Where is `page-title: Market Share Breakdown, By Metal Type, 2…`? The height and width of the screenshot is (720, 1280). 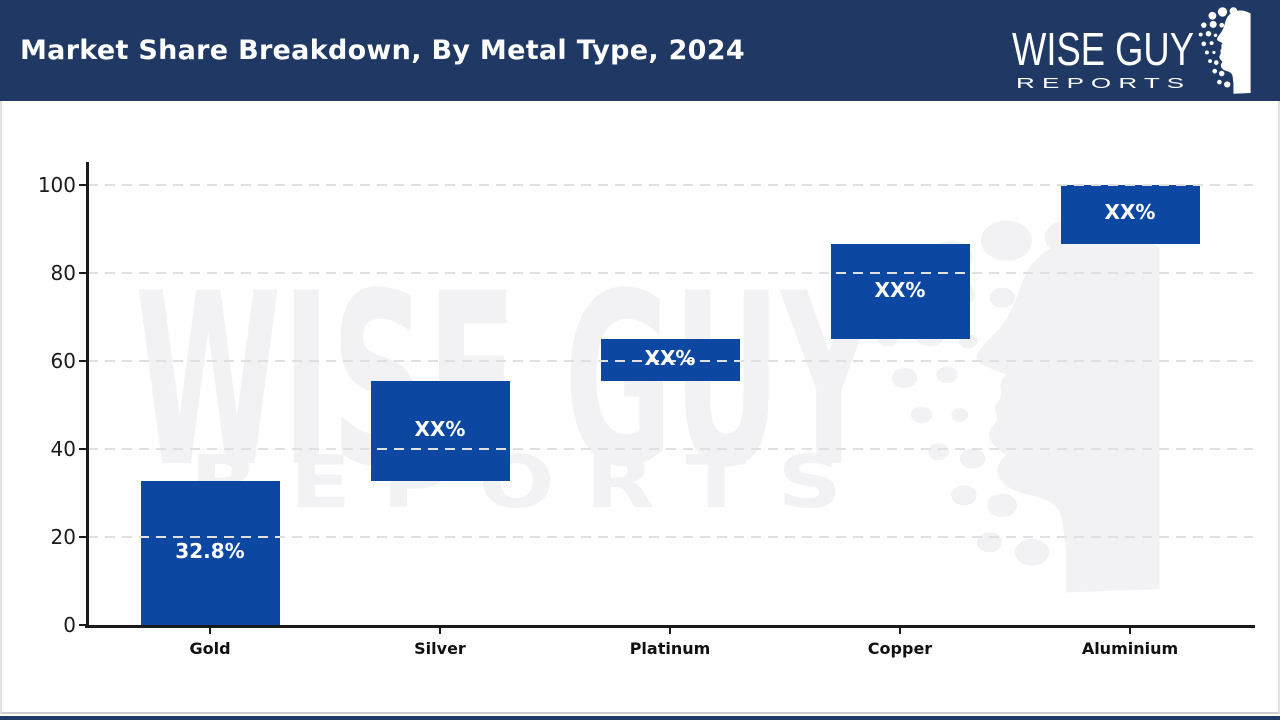 page-title: Market Share Breakdown, By Metal Type, 2… is located at coordinates (382, 50).